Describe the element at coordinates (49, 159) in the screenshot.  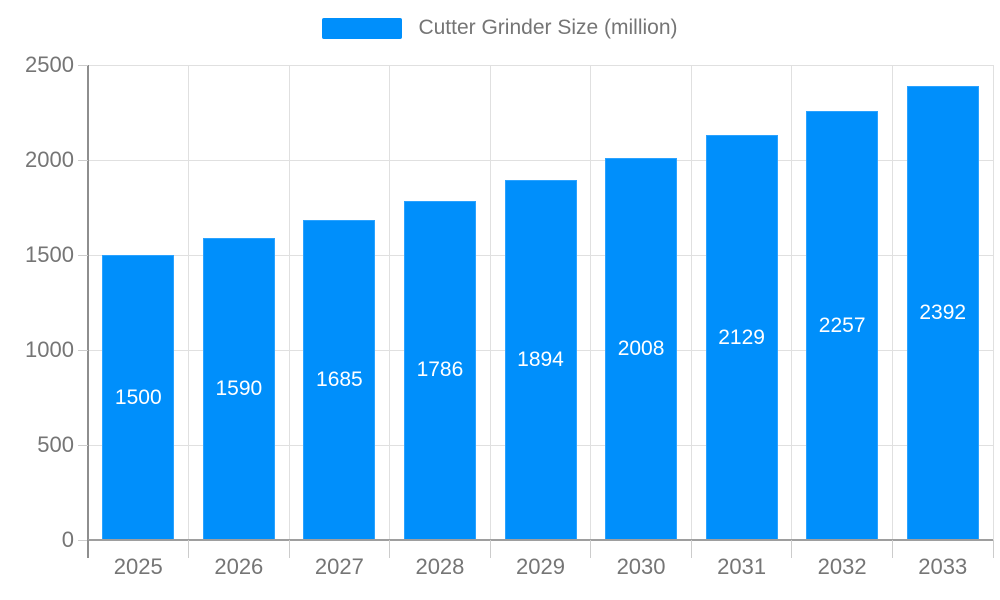
I see `y-axis-tick-label: 2000` at that location.